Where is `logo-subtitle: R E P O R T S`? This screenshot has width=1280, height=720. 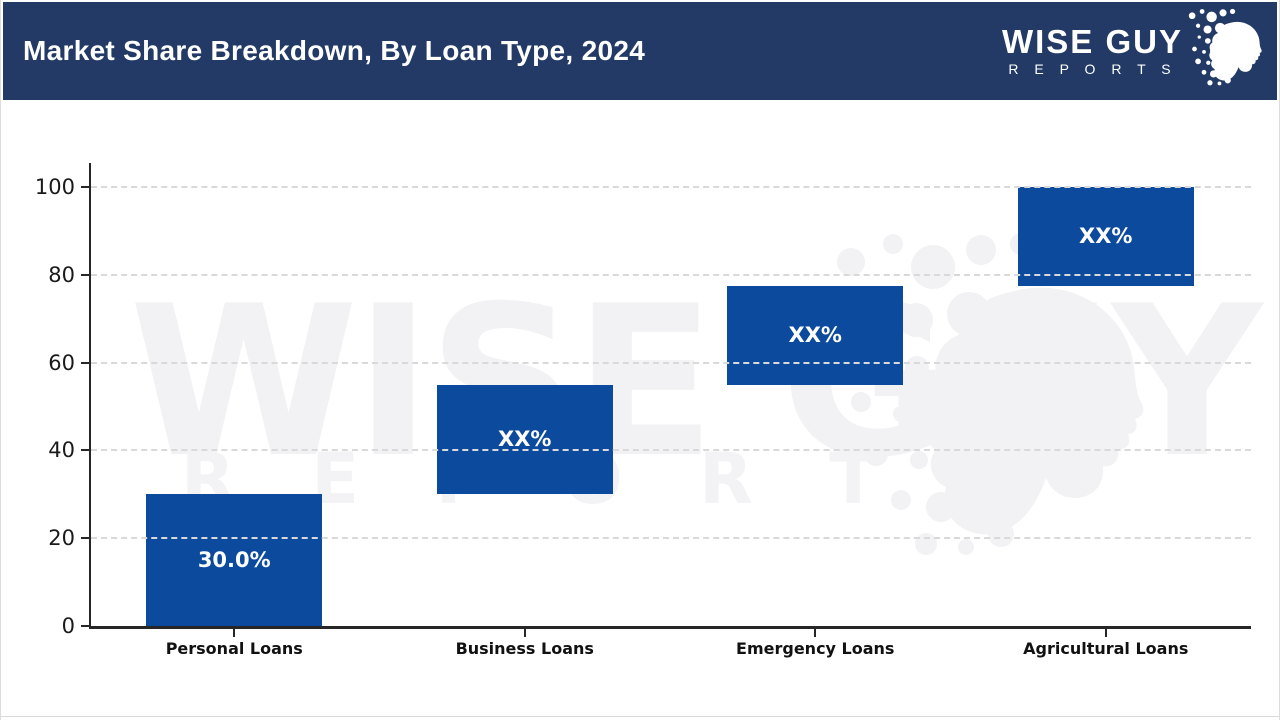 logo-subtitle: R E P O R T S is located at coordinates (1092, 68).